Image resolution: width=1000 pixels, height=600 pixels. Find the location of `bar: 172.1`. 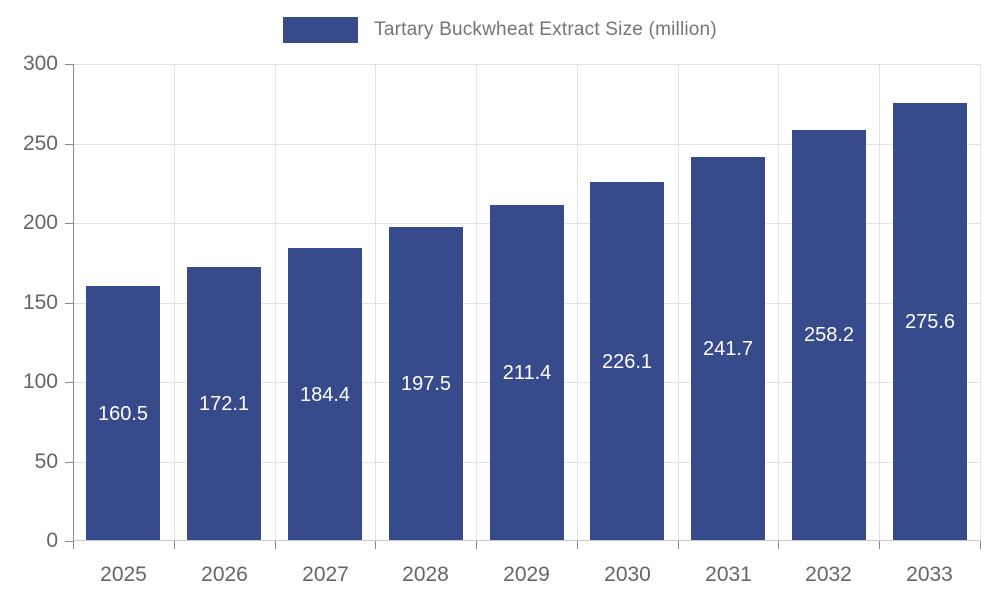

bar: 172.1 is located at coordinates (224, 404).